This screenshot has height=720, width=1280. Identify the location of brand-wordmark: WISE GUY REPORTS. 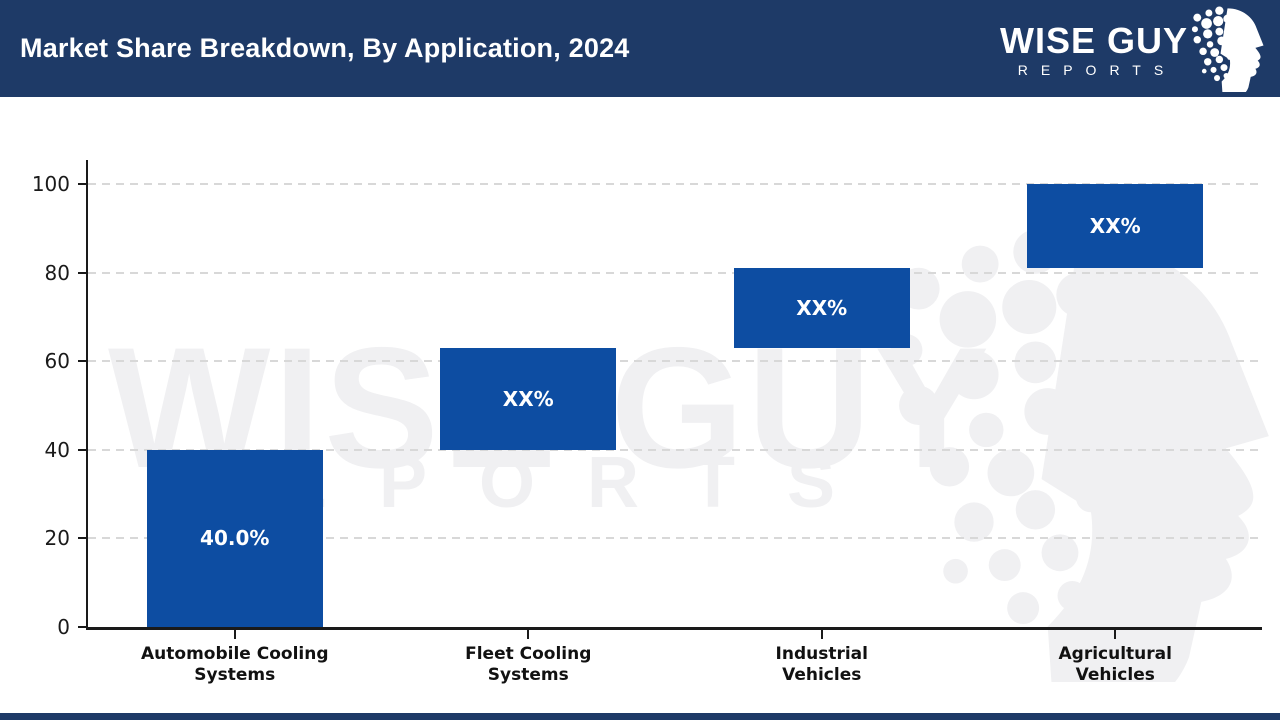
(1094, 49).